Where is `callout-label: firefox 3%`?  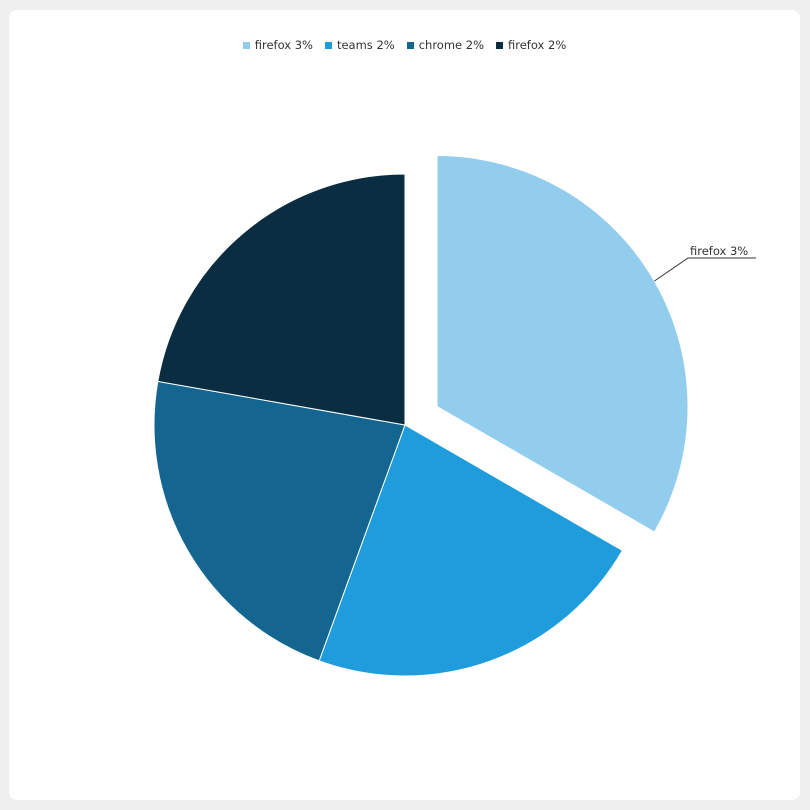
callout-label: firefox 3% is located at coordinates (719, 251).